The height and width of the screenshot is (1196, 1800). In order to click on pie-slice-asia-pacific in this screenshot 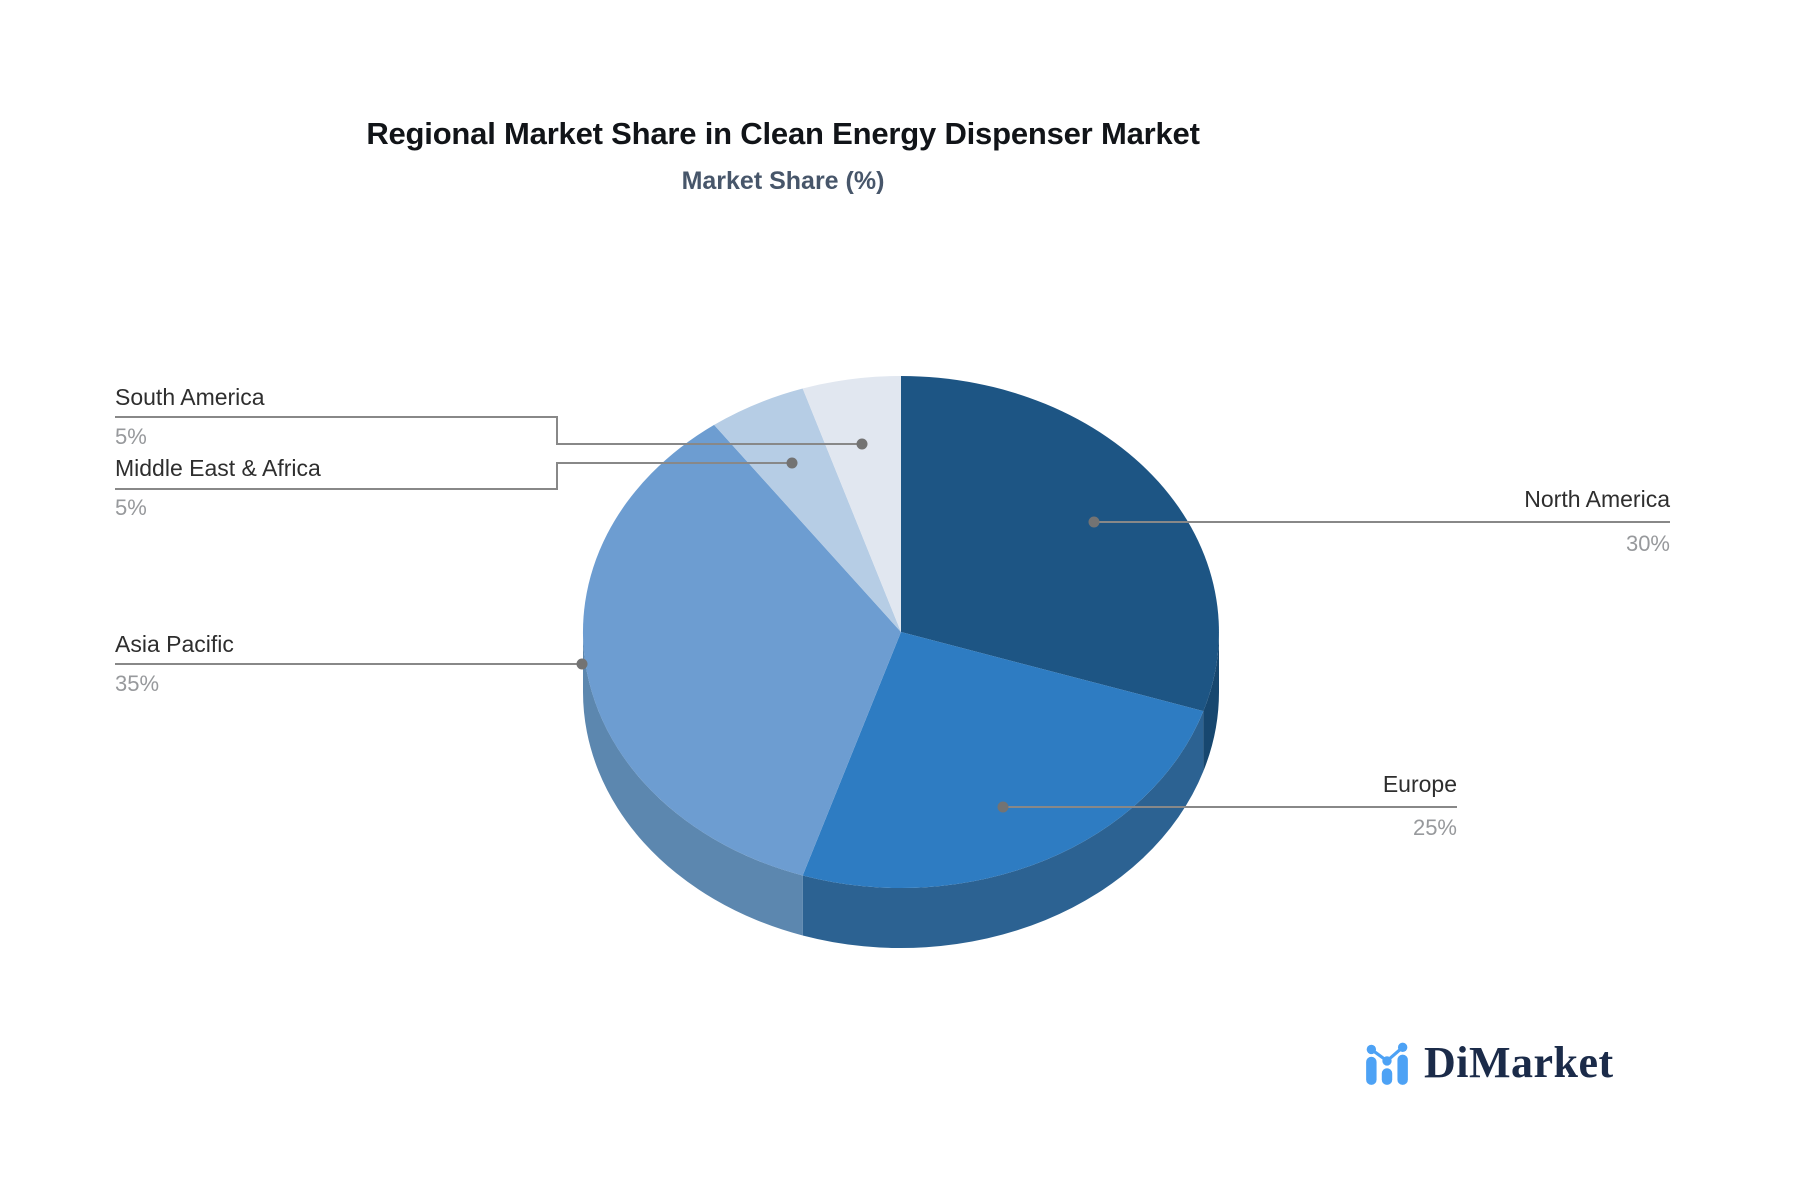, I will do `click(741, 650)`.